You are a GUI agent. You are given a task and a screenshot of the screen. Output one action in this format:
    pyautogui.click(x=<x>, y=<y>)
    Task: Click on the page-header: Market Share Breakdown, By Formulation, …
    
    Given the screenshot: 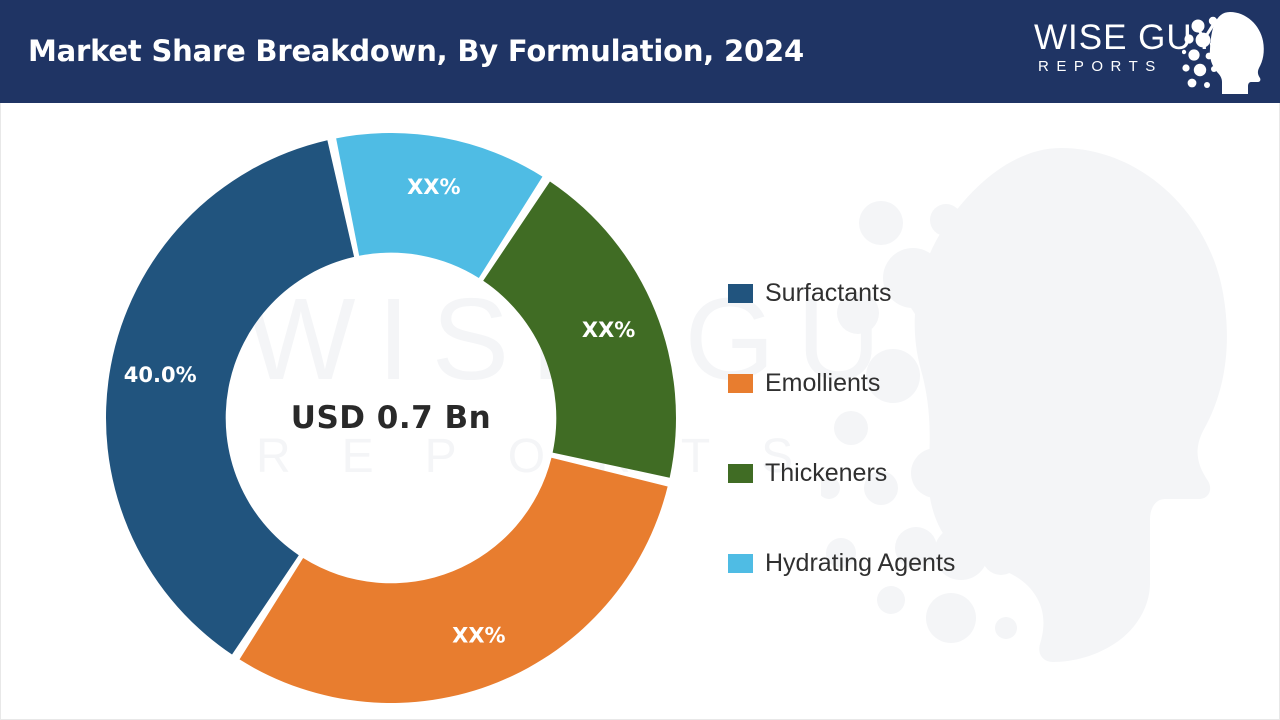 What is the action you would take?
    pyautogui.click(x=640, y=51)
    